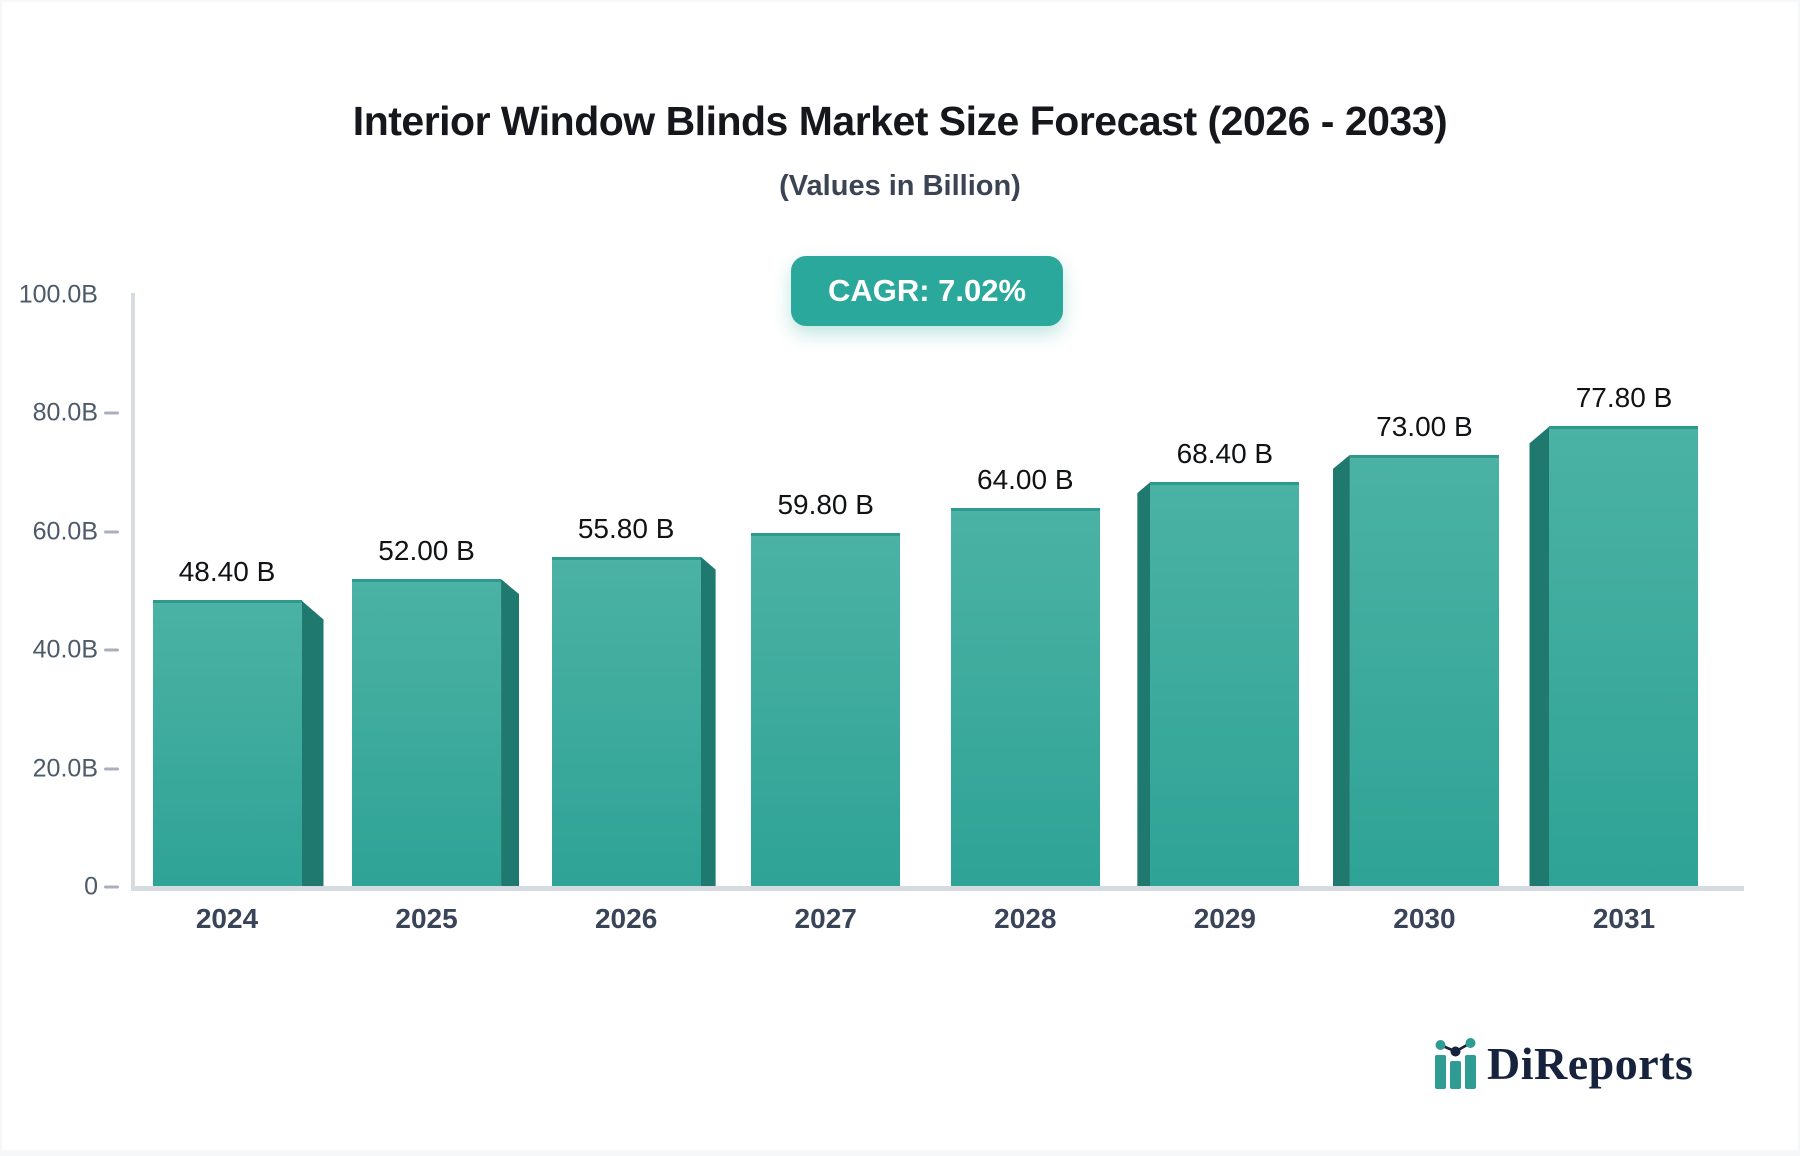 This screenshot has height=1156, width=1800. Describe the element at coordinates (1624, 656) in the screenshot. I see `bar-2031` at that location.